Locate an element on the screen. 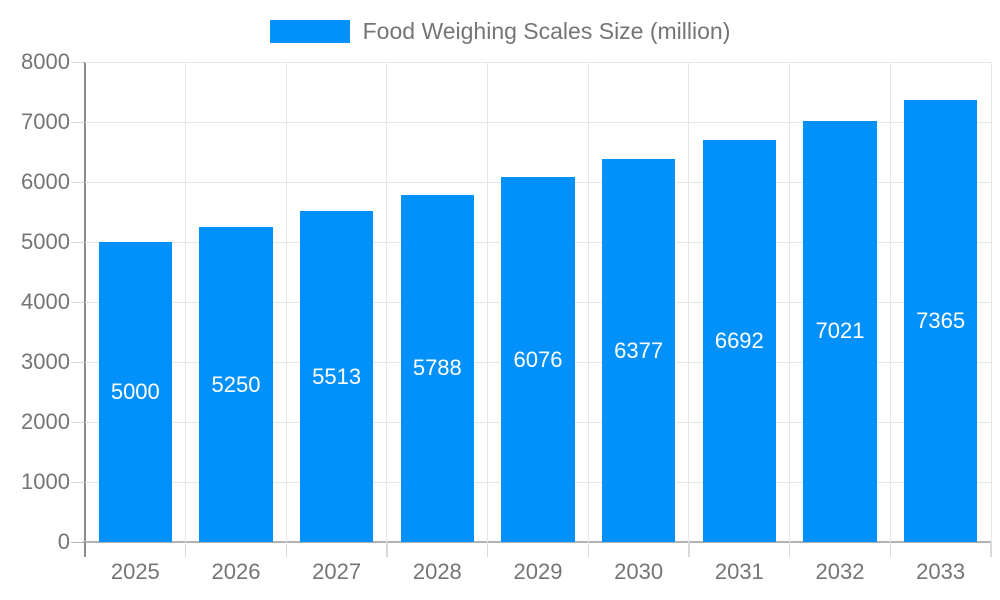 Image resolution: width=1000 pixels, height=600 pixels. chart-legend: Food Weighing Scales Size (million) is located at coordinates (500, 31).